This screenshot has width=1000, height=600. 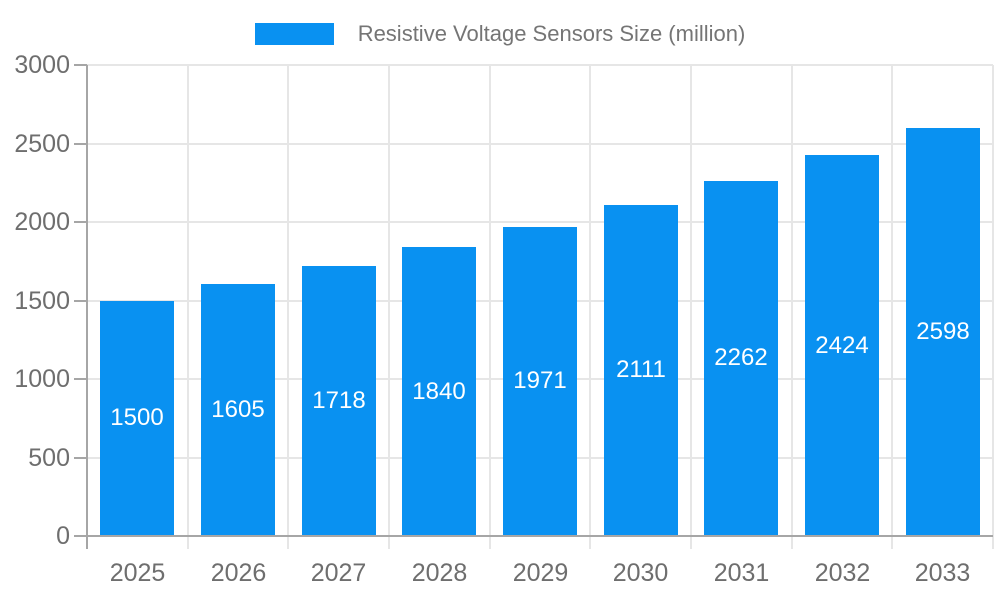 I want to click on y-axis-tick-label: 0, so click(x=63, y=536).